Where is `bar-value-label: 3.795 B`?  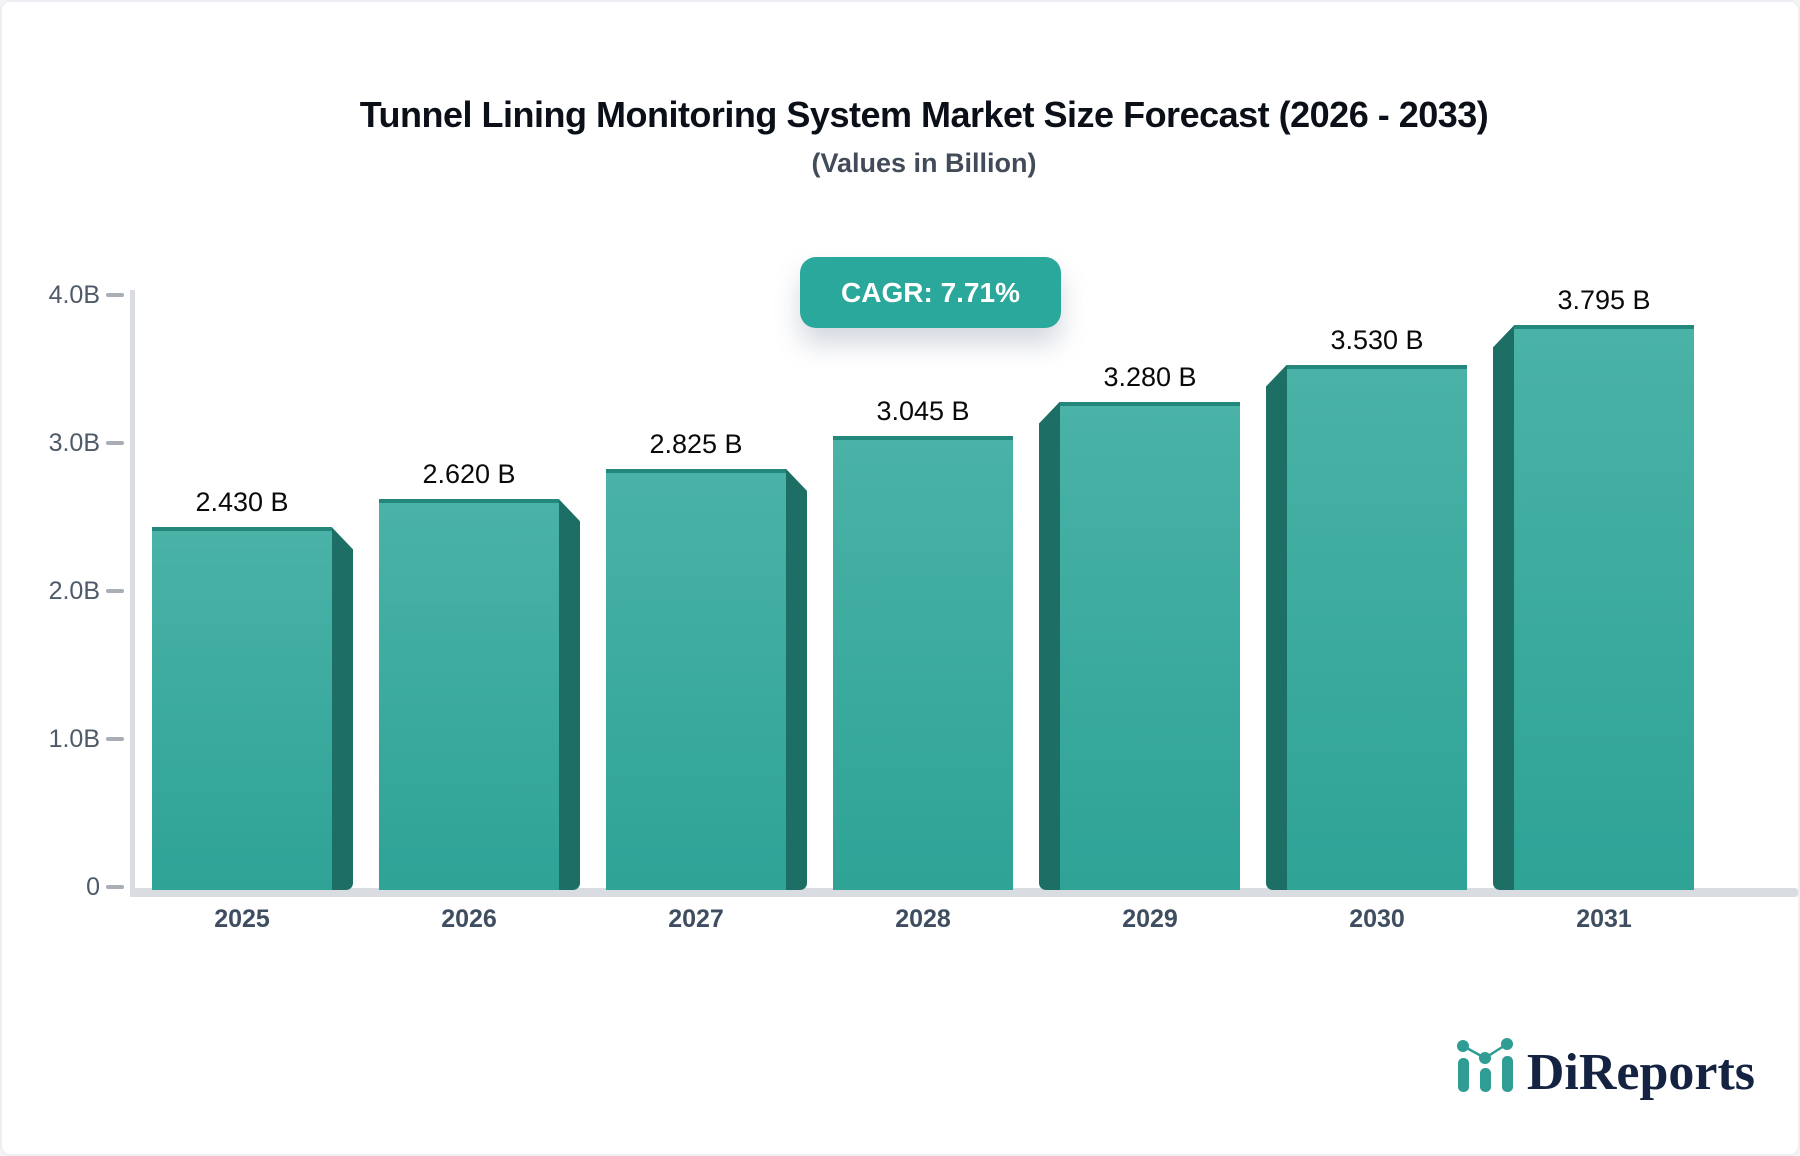
bar-value-label: 3.795 B is located at coordinates (1604, 300).